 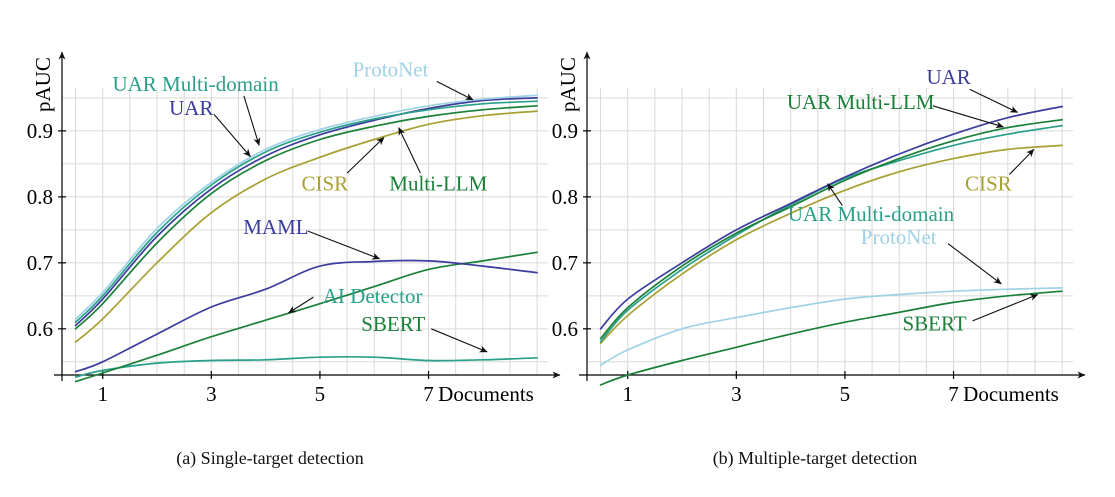 I want to click on series-maml, so click(x=306, y=316).